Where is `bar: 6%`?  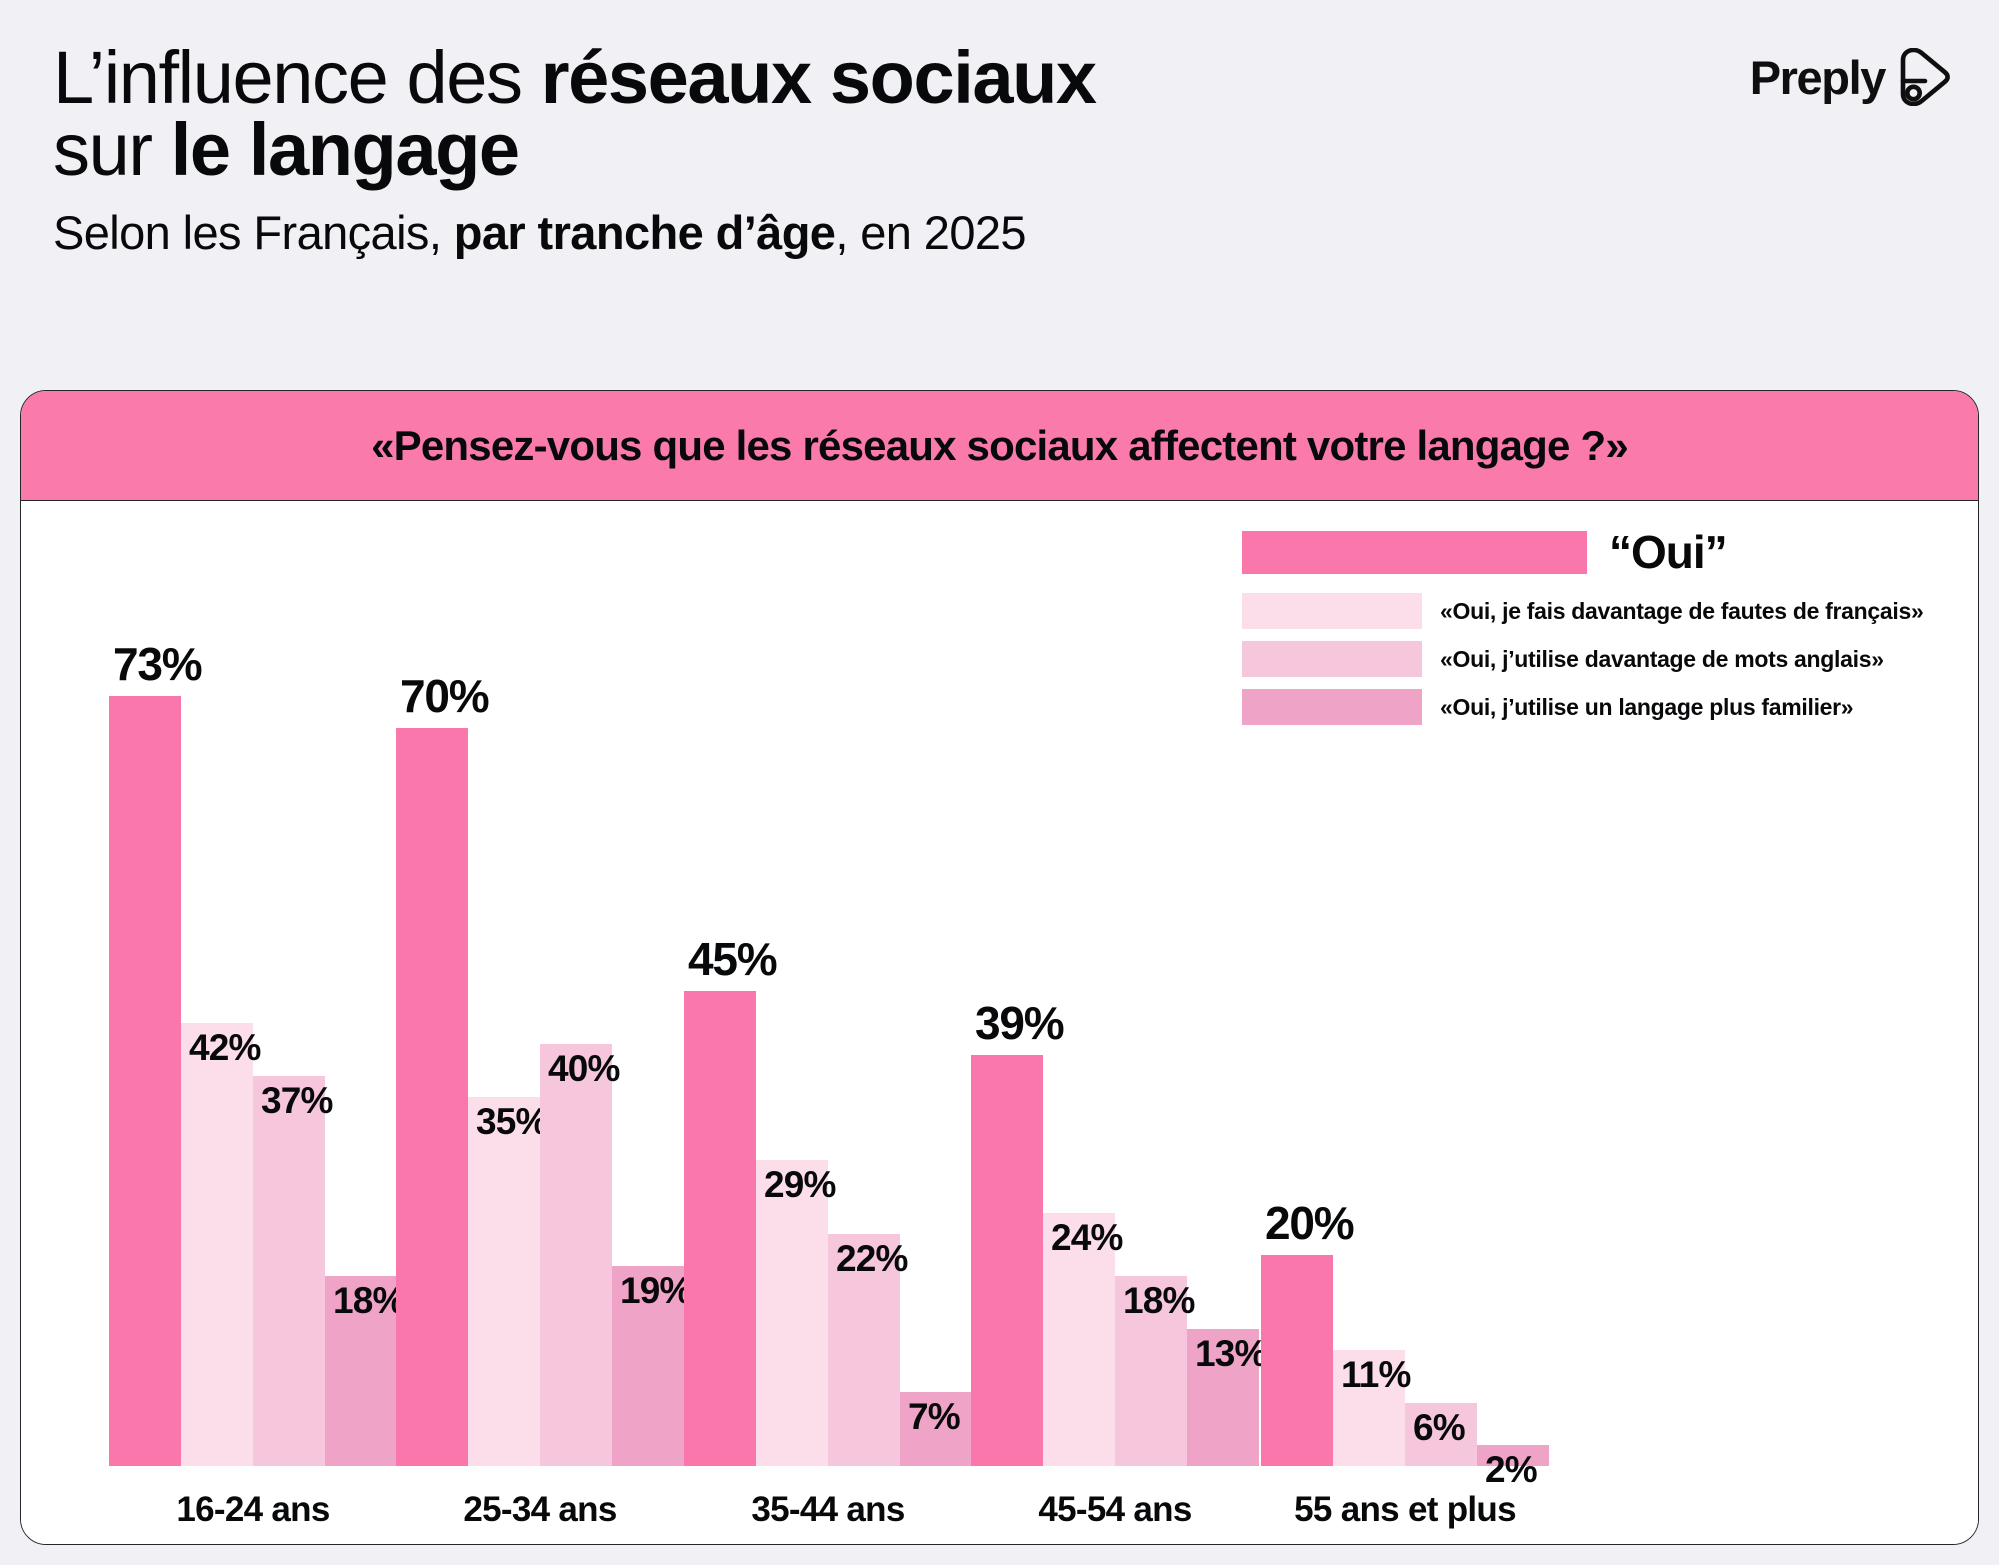
bar: 6% is located at coordinates (1441, 1434).